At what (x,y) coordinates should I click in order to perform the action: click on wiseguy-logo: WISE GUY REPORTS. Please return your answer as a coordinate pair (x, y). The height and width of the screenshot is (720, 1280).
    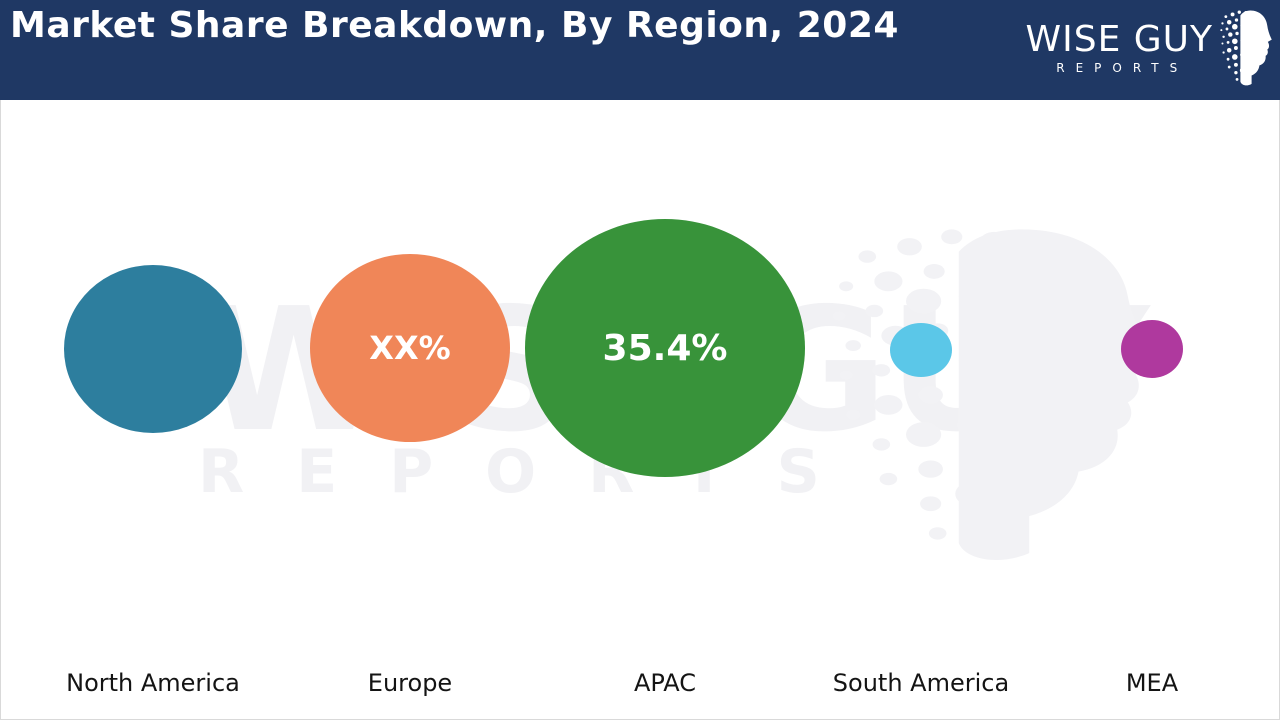
    Looking at the image, I should click on (1150, 48).